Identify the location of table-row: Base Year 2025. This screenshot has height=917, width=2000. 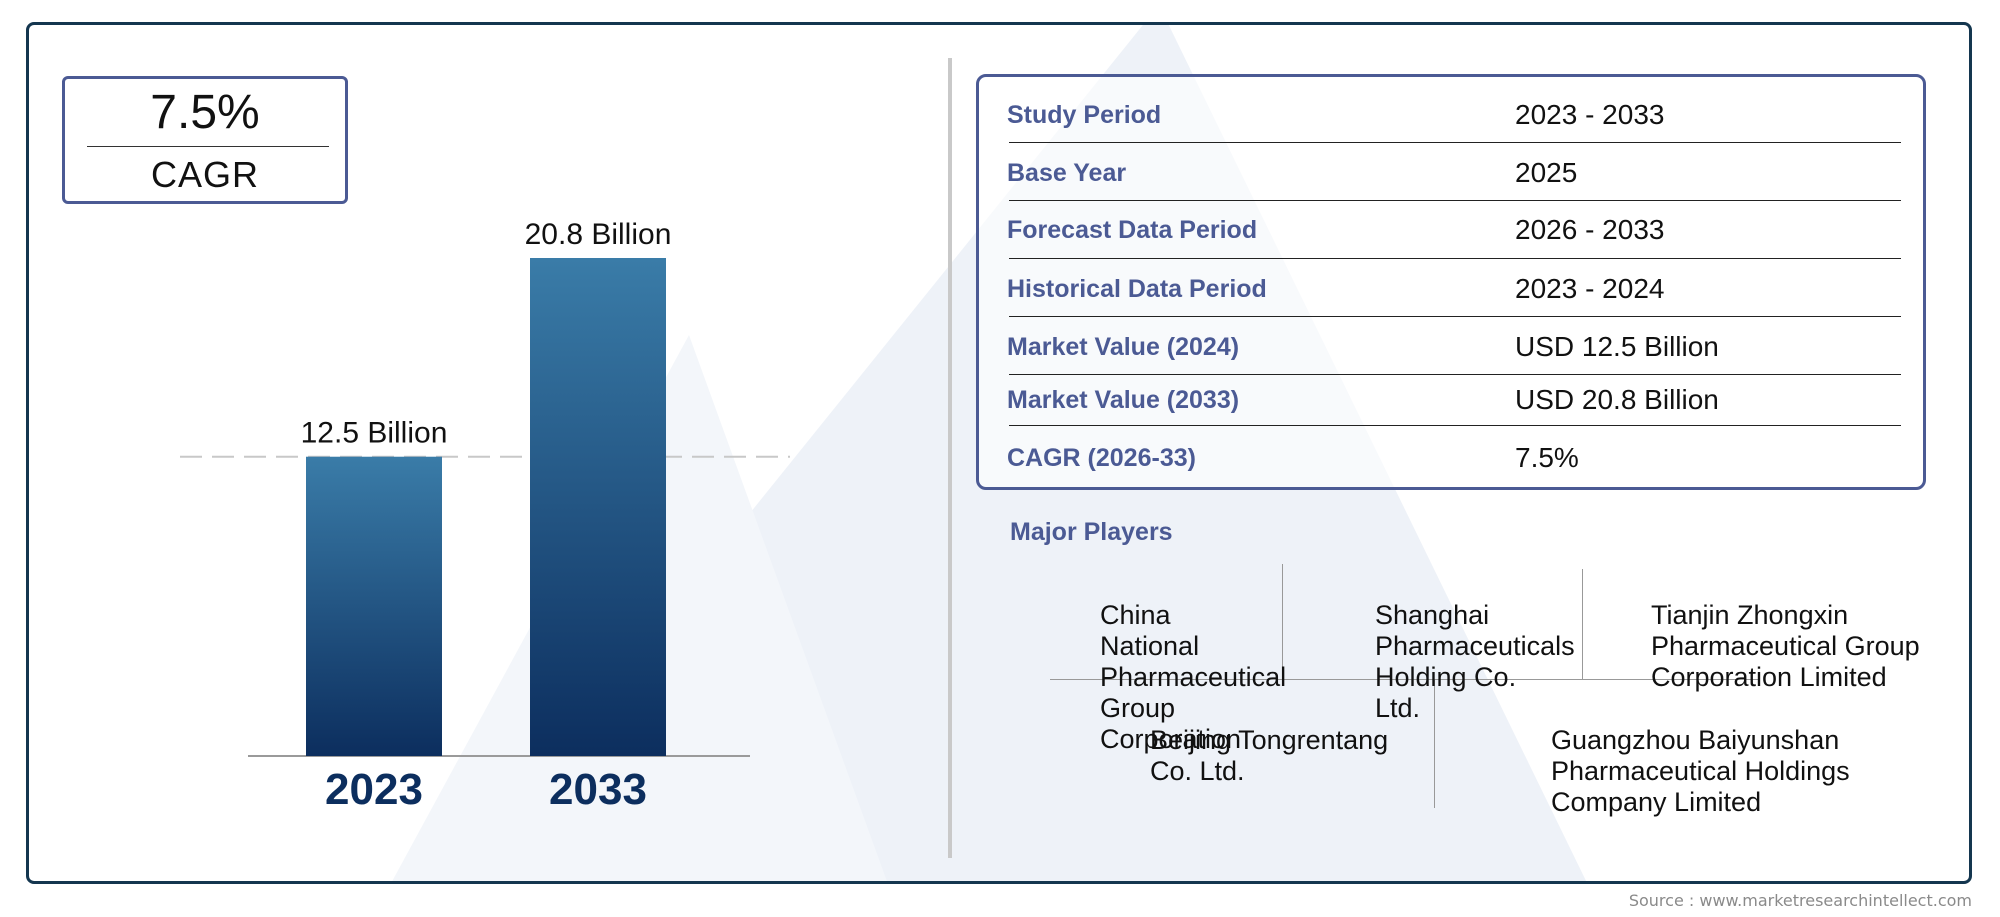
(1452, 173).